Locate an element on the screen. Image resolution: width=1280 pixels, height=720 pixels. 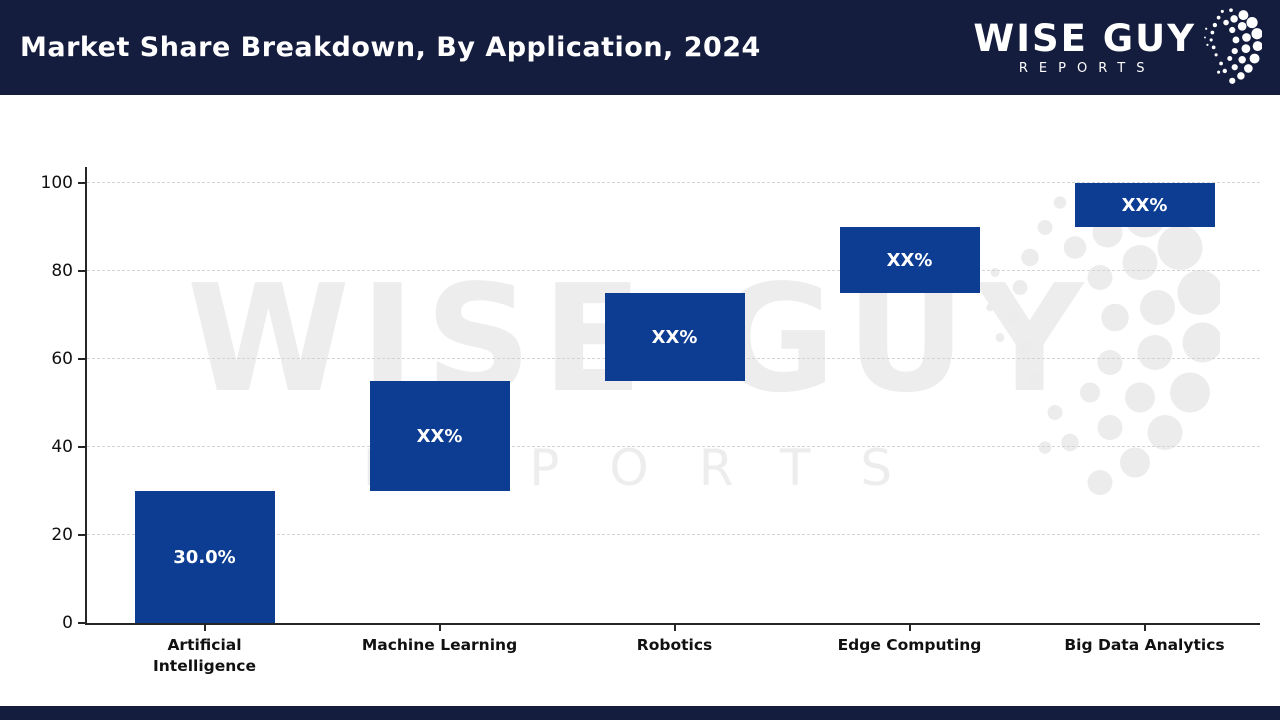
footer-bar is located at coordinates (640, 713).